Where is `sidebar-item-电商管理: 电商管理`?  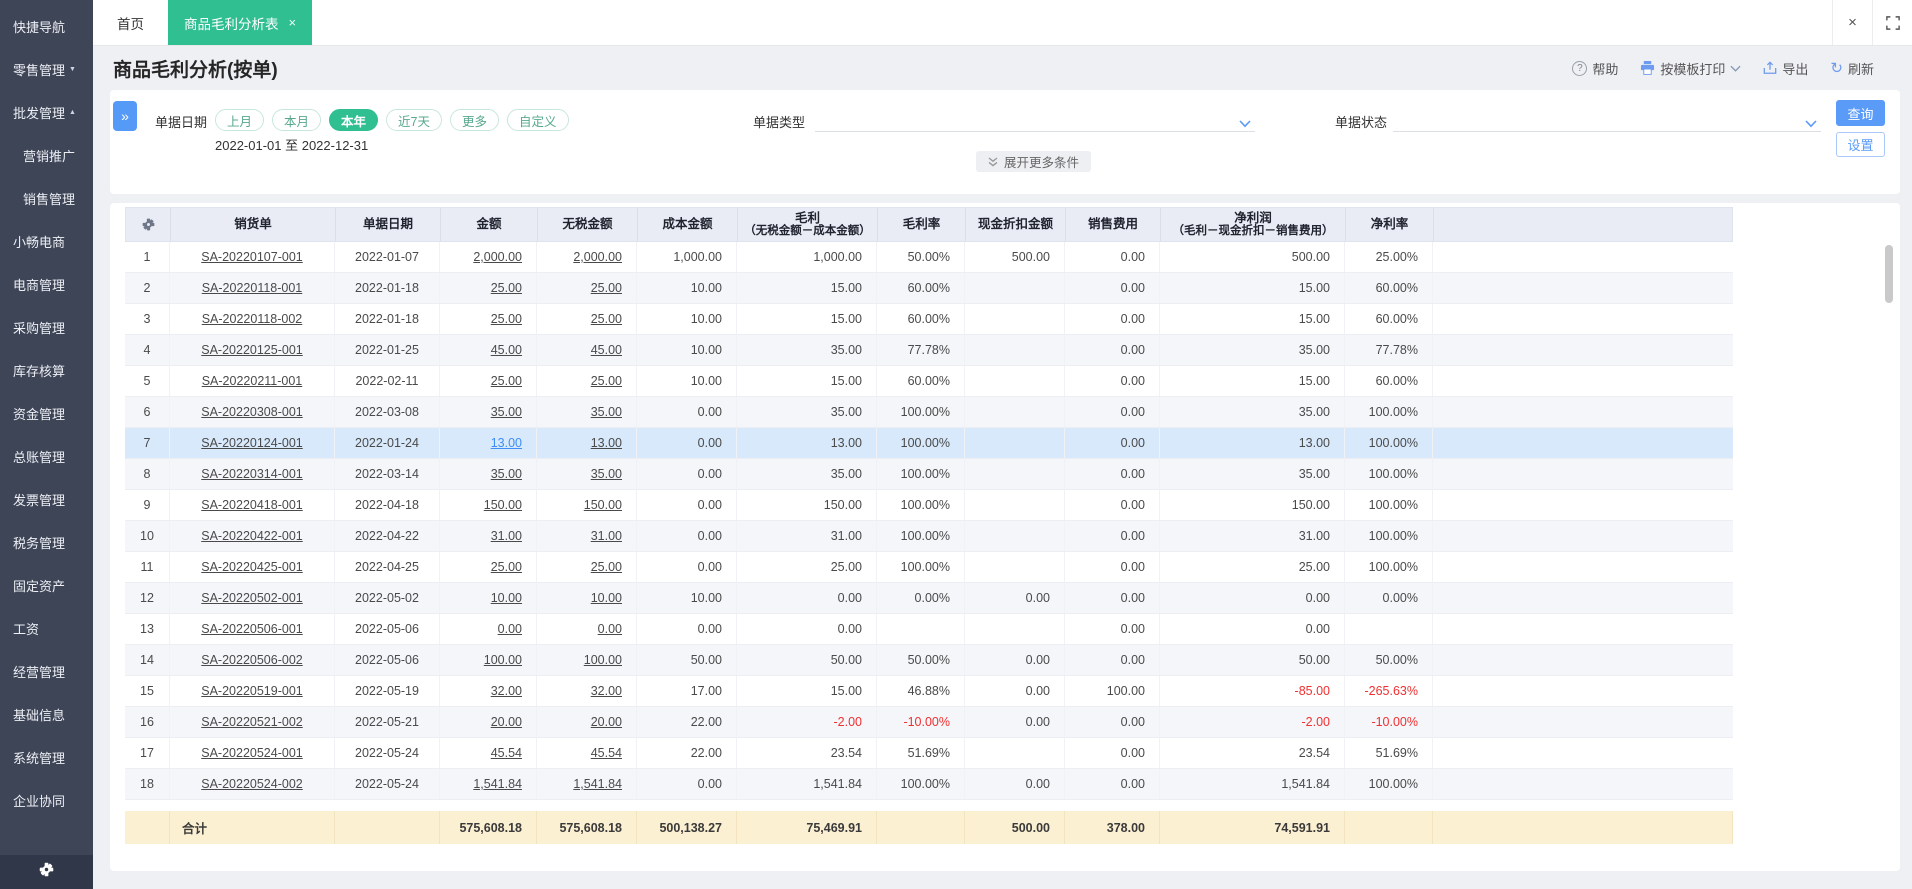
sidebar-item-电商管理: 电商管理 is located at coordinates (39, 285).